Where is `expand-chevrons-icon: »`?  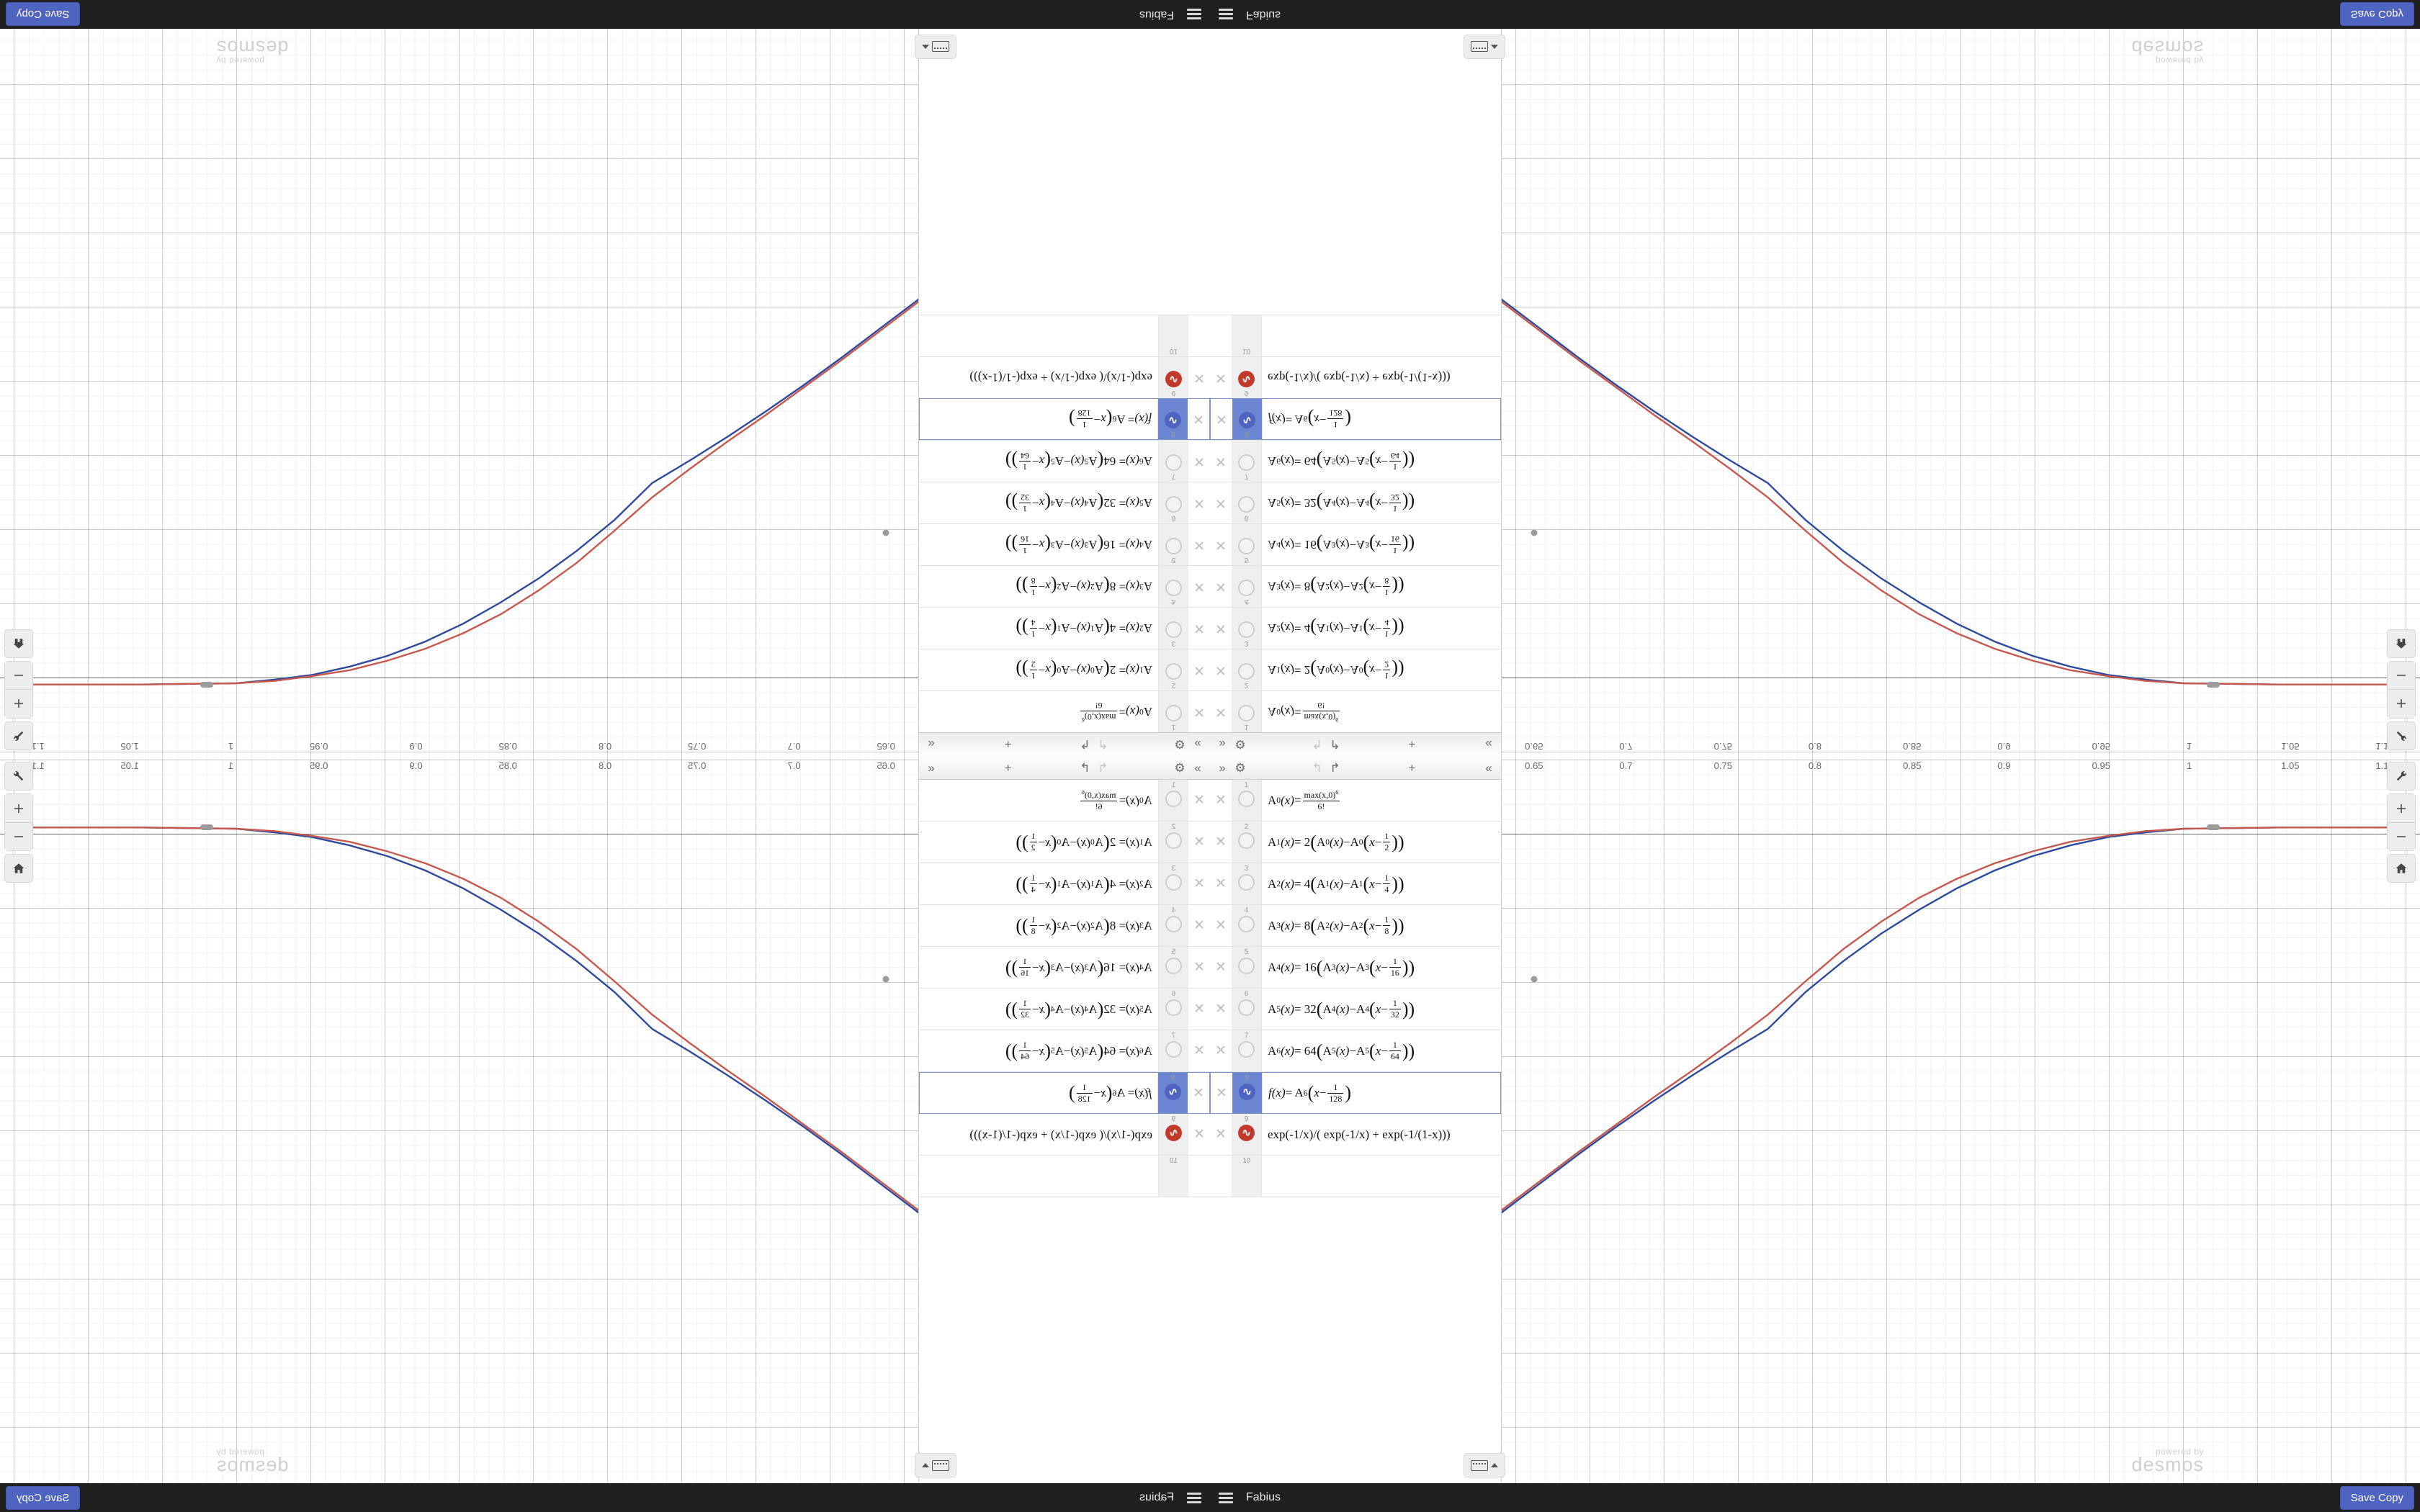 expand-chevrons-icon: » is located at coordinates (1222, 744).